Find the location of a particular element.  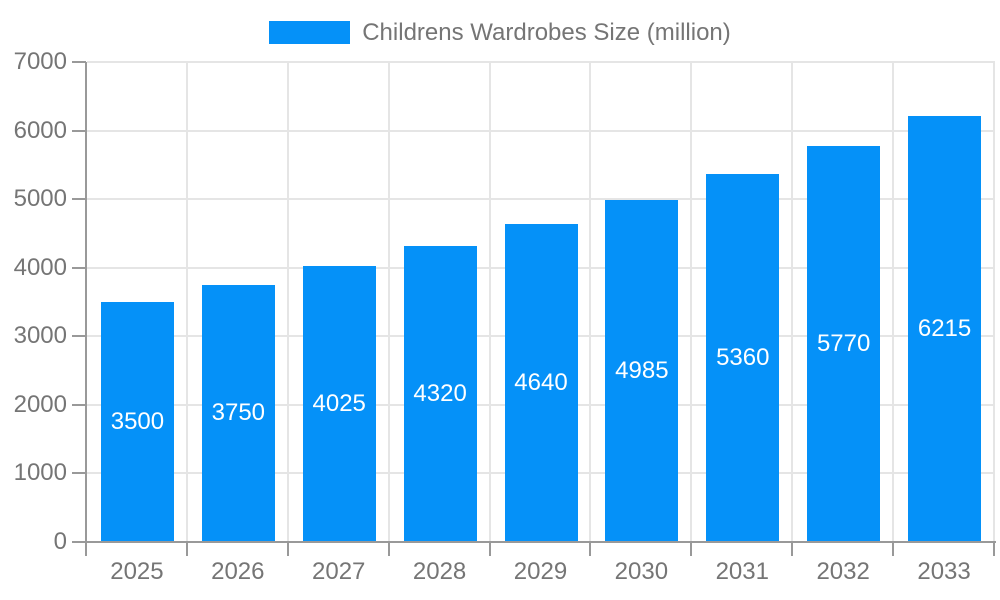

x-axis-label: 2032 is located at coordinates (843, 571).